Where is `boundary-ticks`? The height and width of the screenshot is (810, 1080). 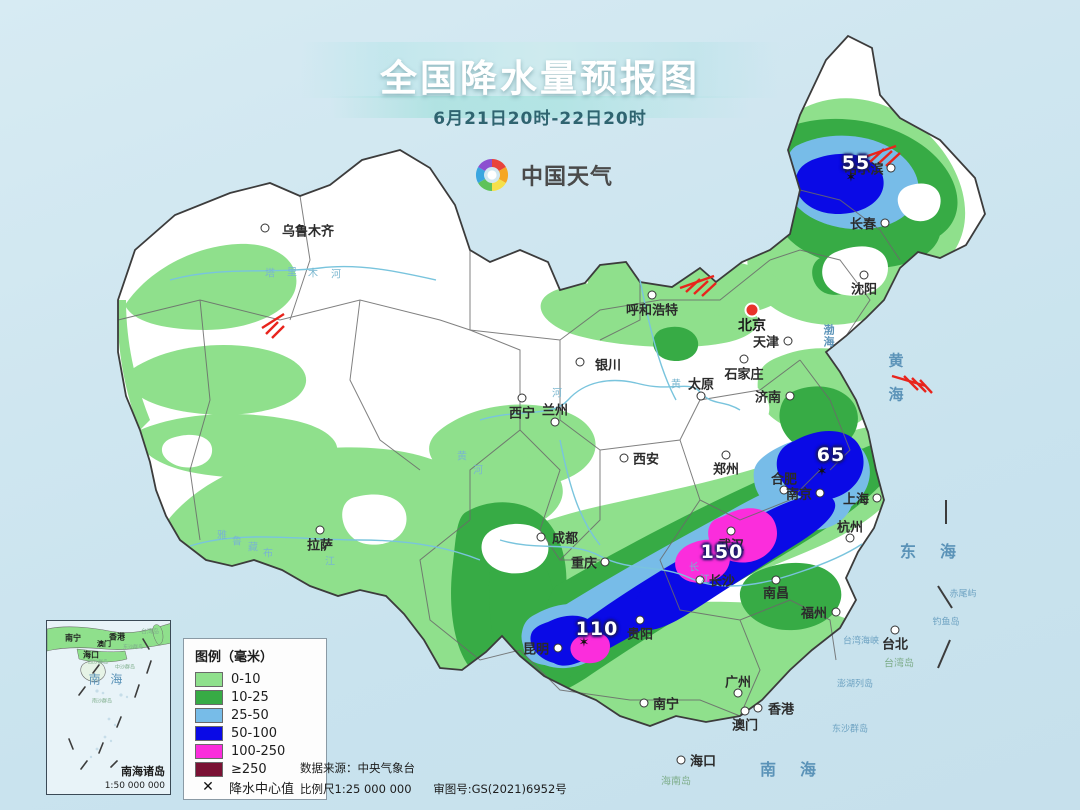 boundary-ticks is located at coordinates (945, 584).